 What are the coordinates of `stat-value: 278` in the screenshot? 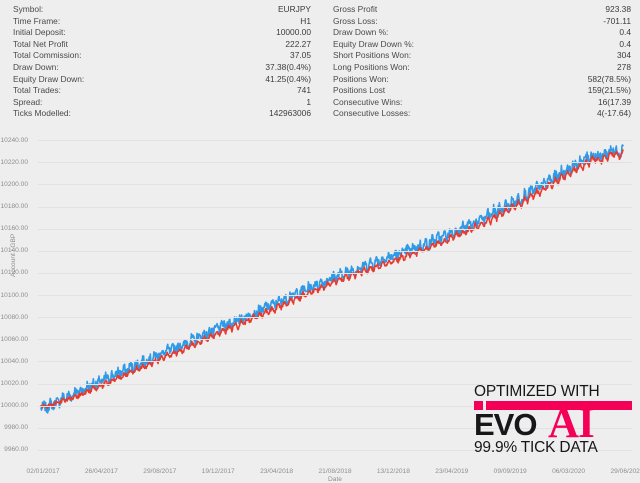 It's located at (624, 66).